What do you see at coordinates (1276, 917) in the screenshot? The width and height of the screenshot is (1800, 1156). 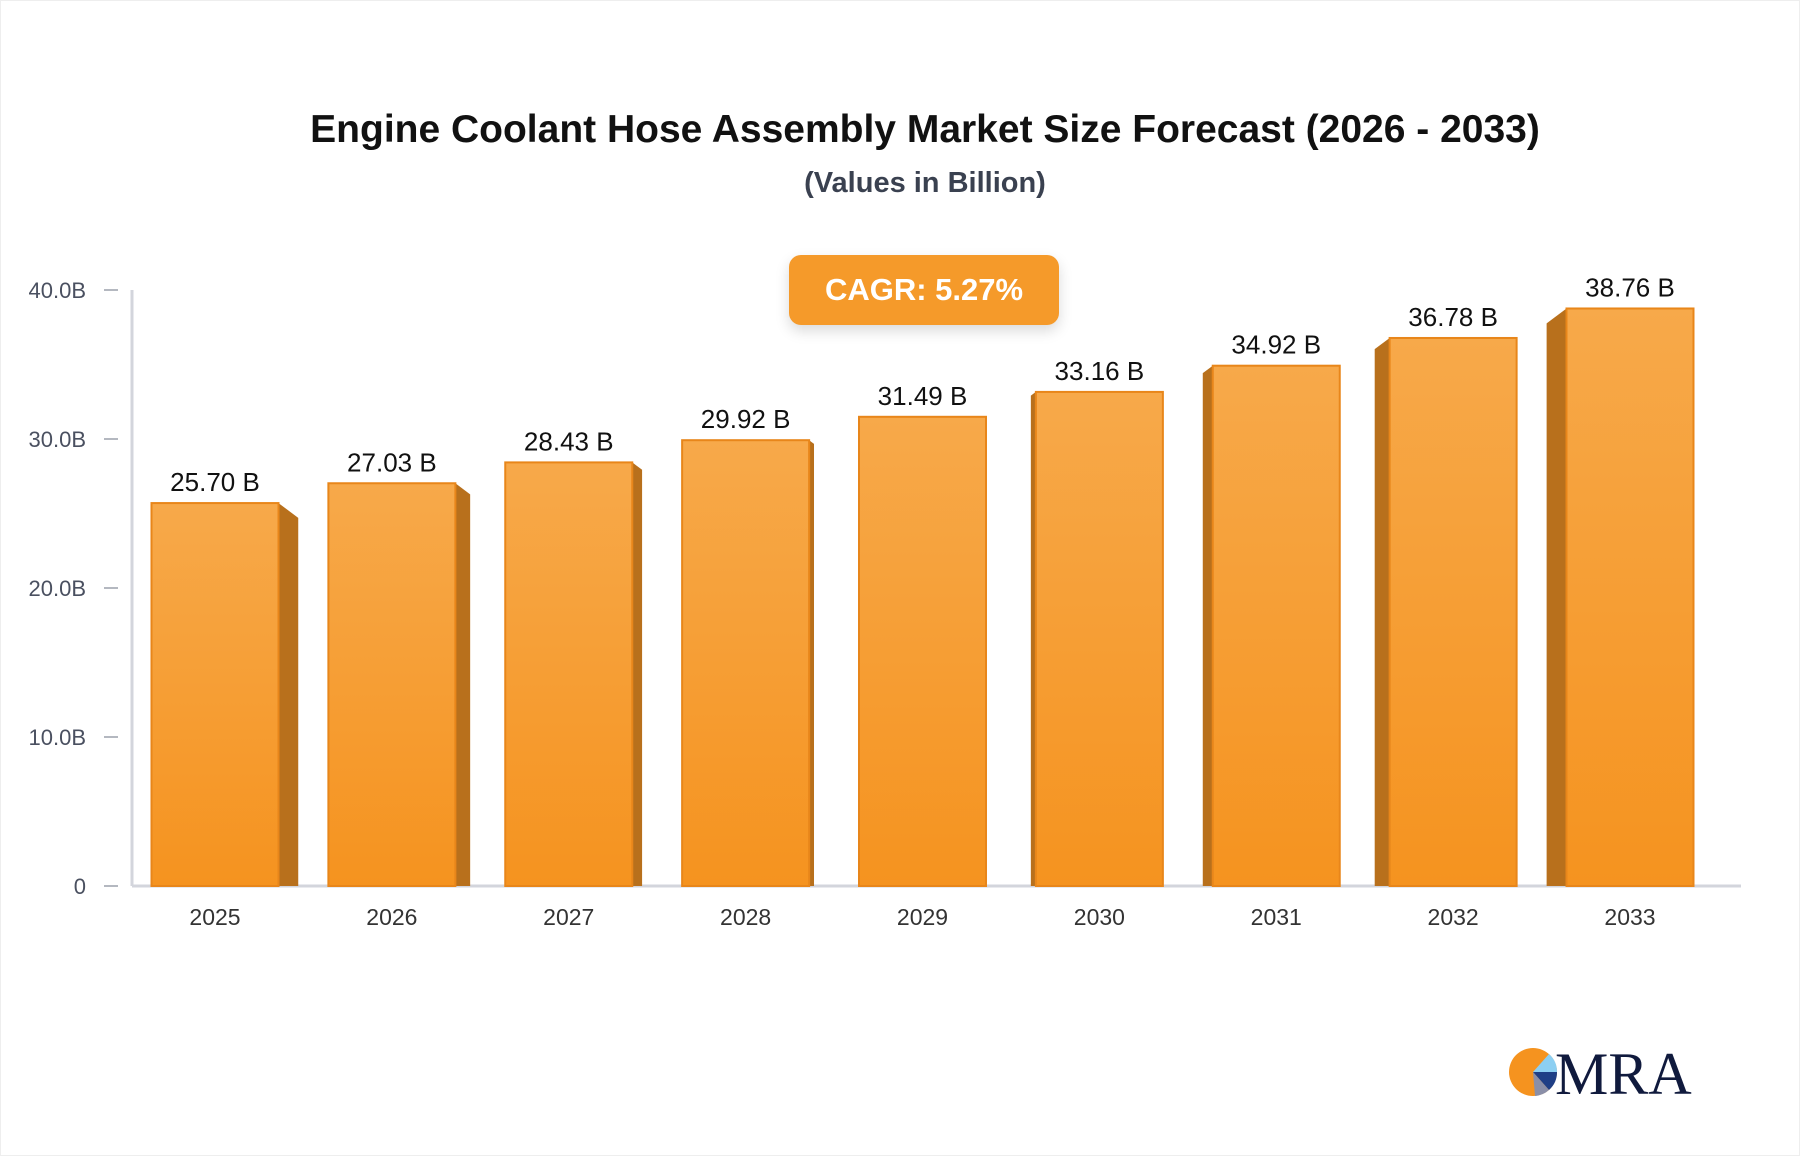 I see `x-tick-label: 2031` at bounding box center [1276, 917].